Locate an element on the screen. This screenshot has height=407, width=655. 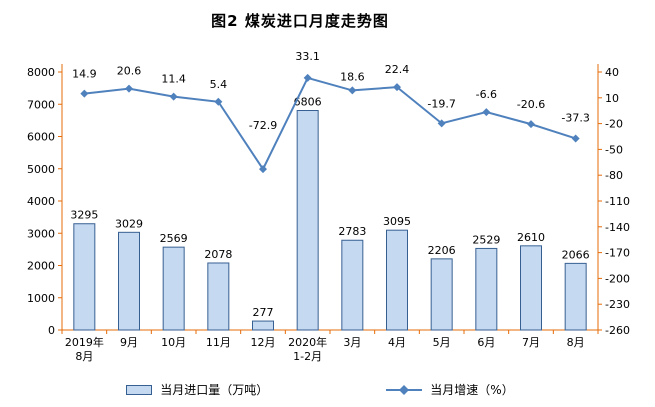
left-axis: 0 1000 2000 3000 4000 5000 6000 7000 8000 is located at coordinates (44, 201).